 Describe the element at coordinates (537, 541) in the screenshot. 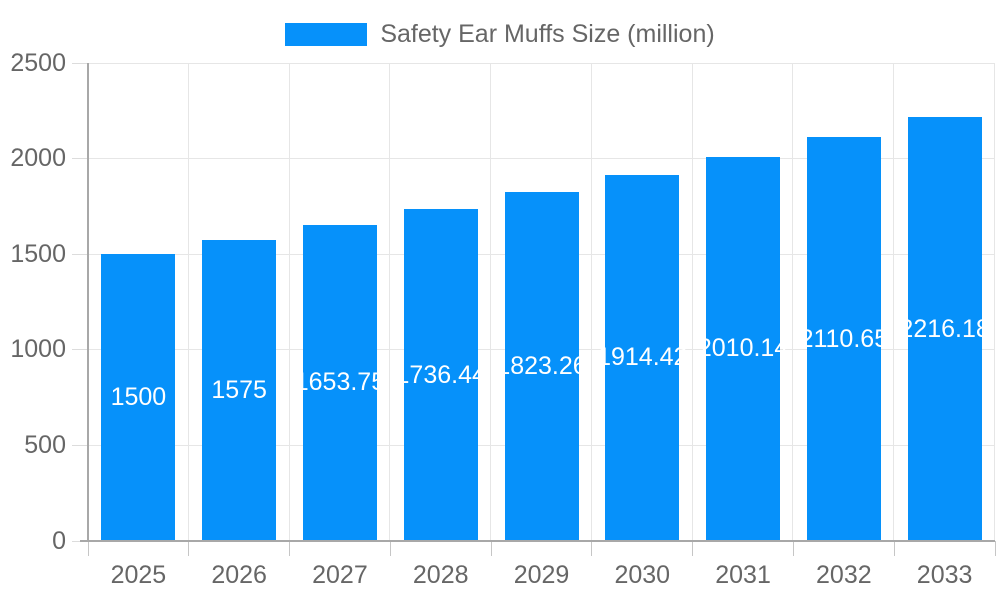

I see `x-axis-line` at that location.